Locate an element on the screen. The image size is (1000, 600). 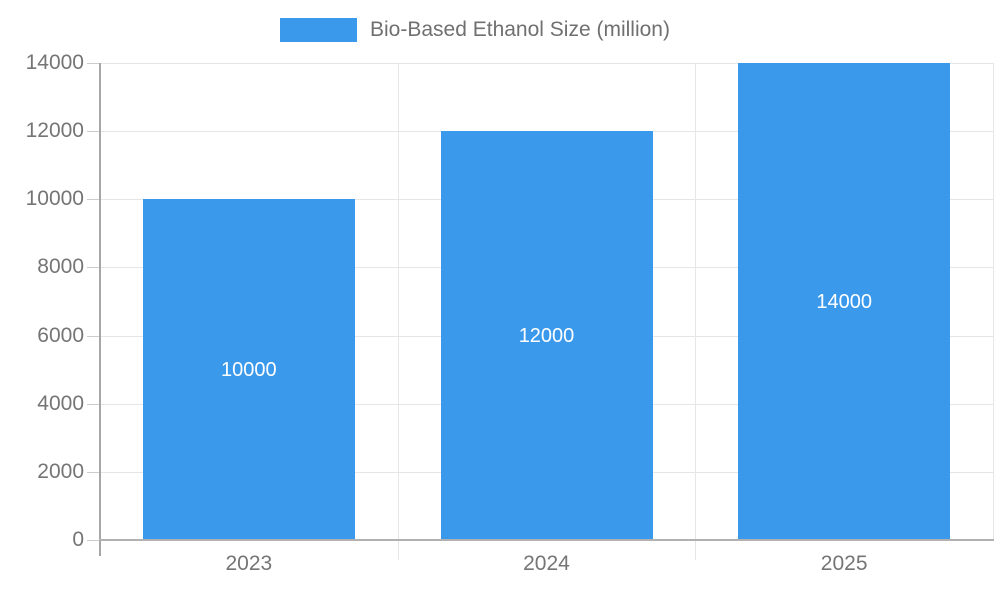
bar-value-label: 14000 is located at coordinates (844, 301).